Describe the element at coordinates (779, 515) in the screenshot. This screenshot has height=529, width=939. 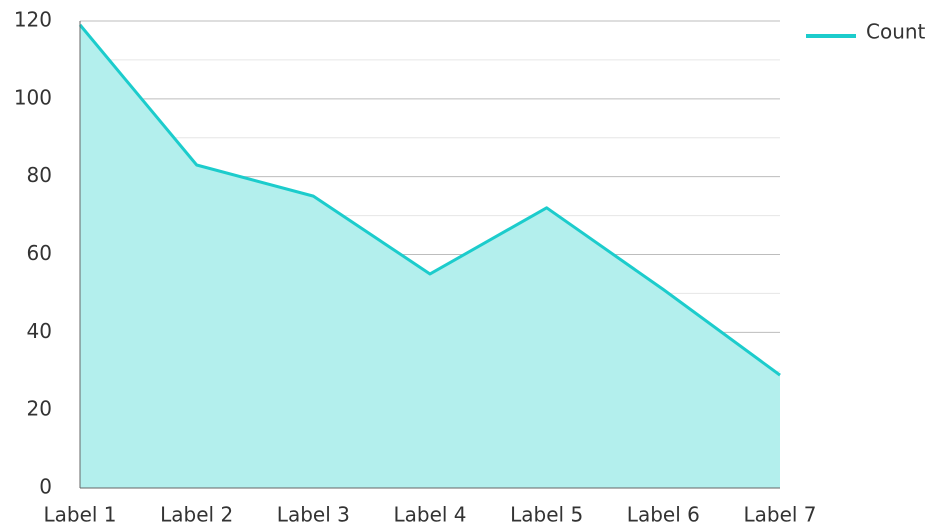
I see `x-tick-label: Label 7` at that location.